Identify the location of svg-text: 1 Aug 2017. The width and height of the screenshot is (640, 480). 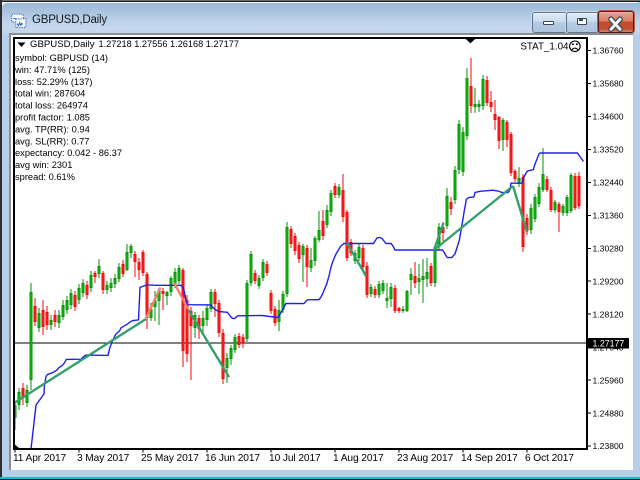
(358, 458).